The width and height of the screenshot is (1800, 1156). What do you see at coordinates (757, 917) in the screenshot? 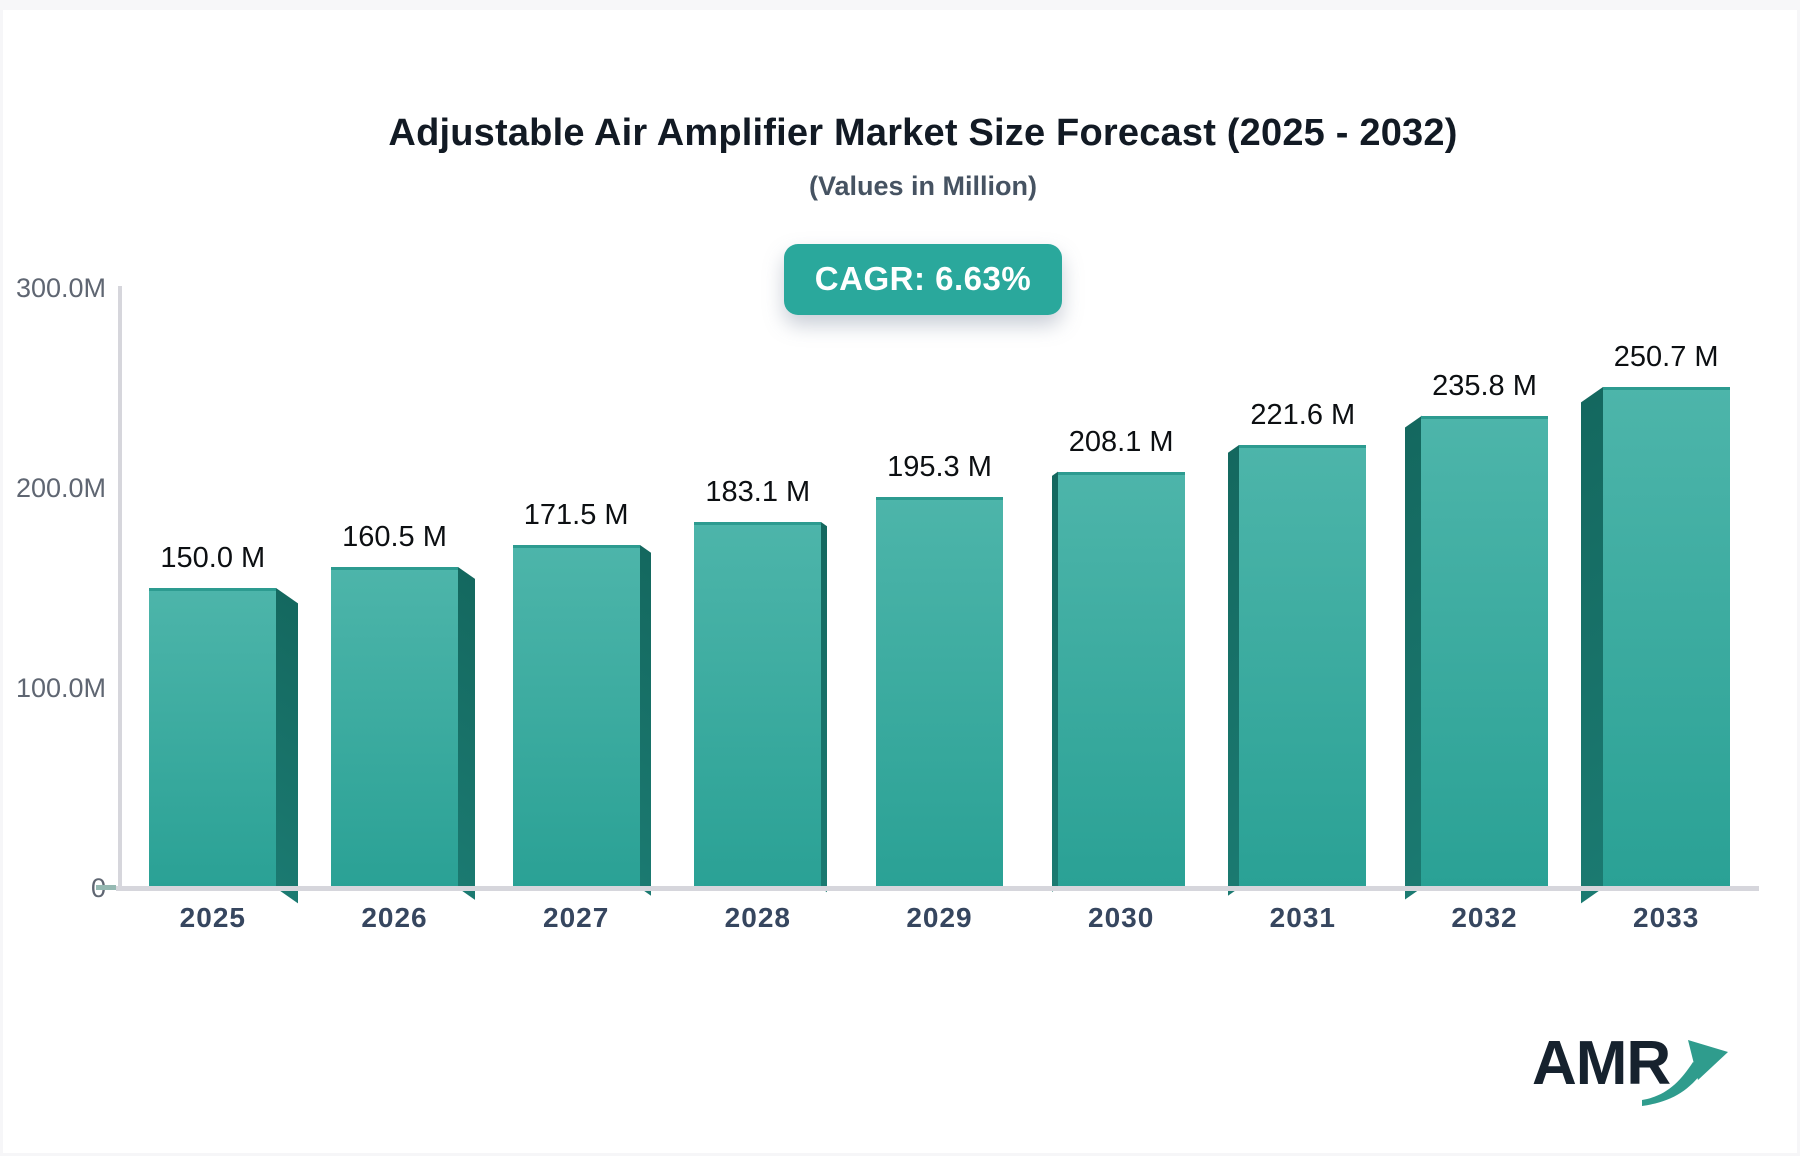
I see `x-axis-label: 2028` at bounding box center [757, 917].